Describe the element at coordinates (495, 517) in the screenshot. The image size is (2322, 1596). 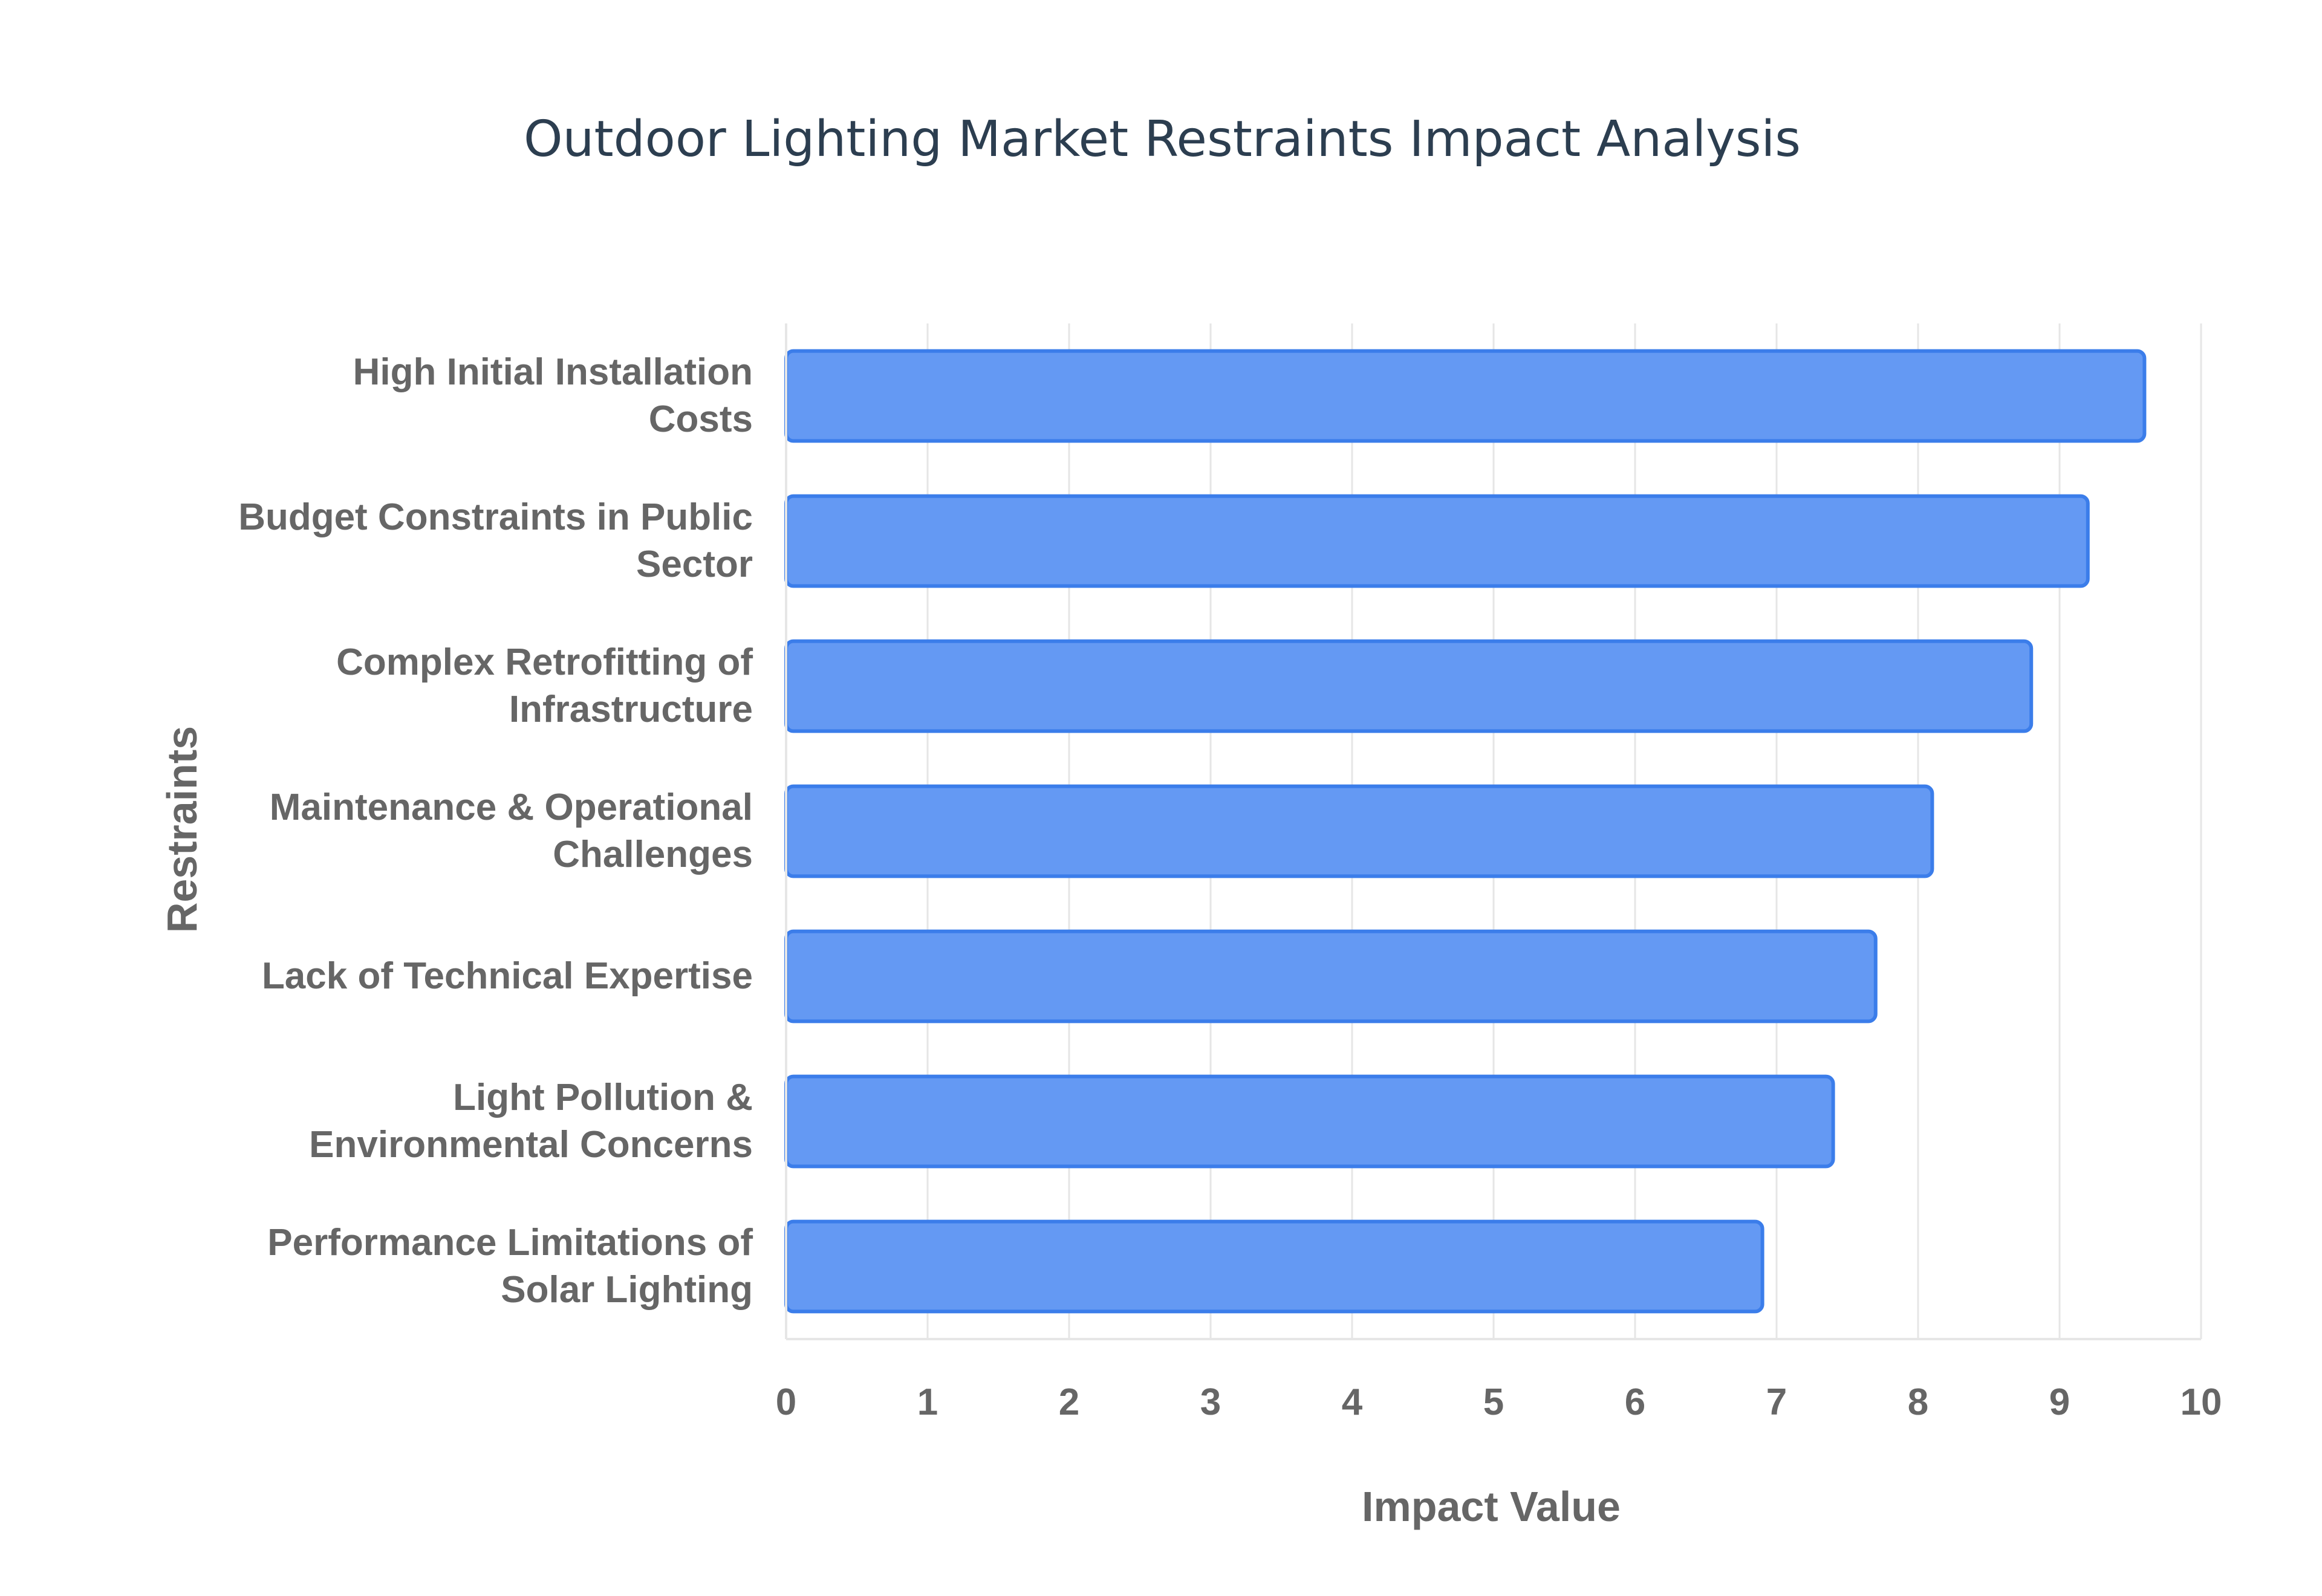
I see `category-label-line: Budget Constraints in Public` at that location.